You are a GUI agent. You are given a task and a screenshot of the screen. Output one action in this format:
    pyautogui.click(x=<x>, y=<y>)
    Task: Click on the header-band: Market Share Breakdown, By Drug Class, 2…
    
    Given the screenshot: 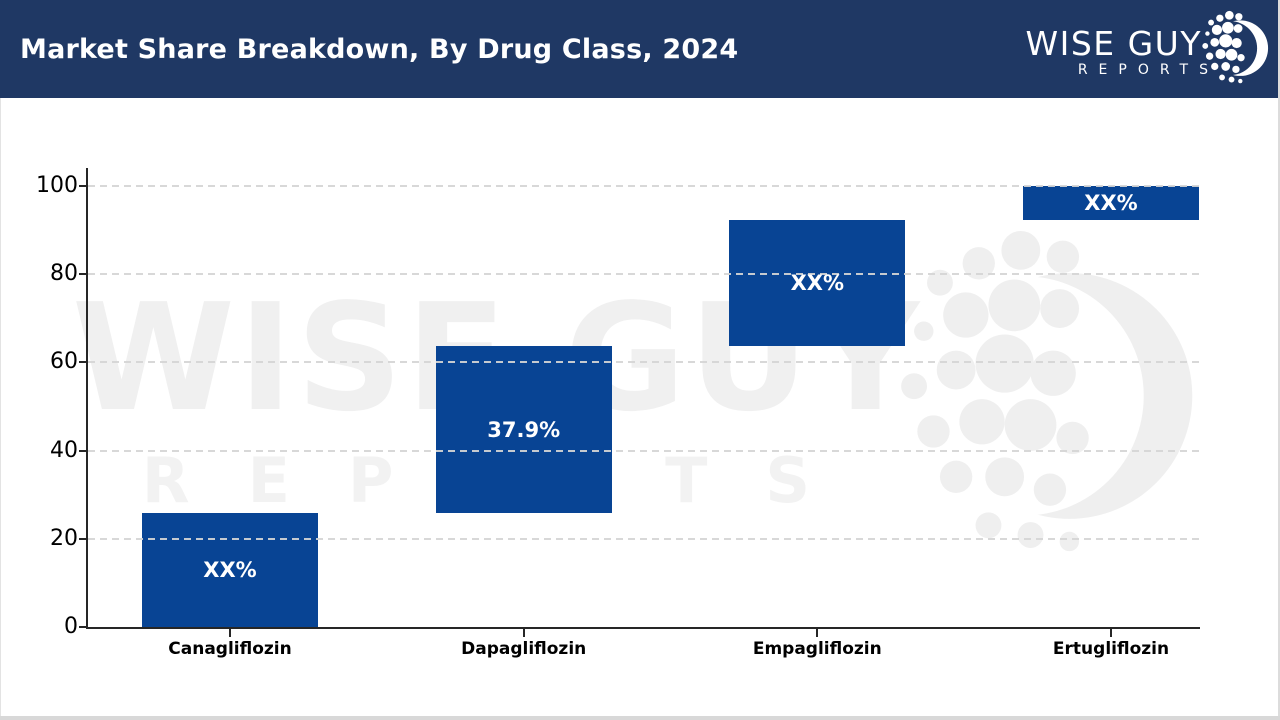 What is the action you would take?
    pyautogui.click(x=640, y=49)
    